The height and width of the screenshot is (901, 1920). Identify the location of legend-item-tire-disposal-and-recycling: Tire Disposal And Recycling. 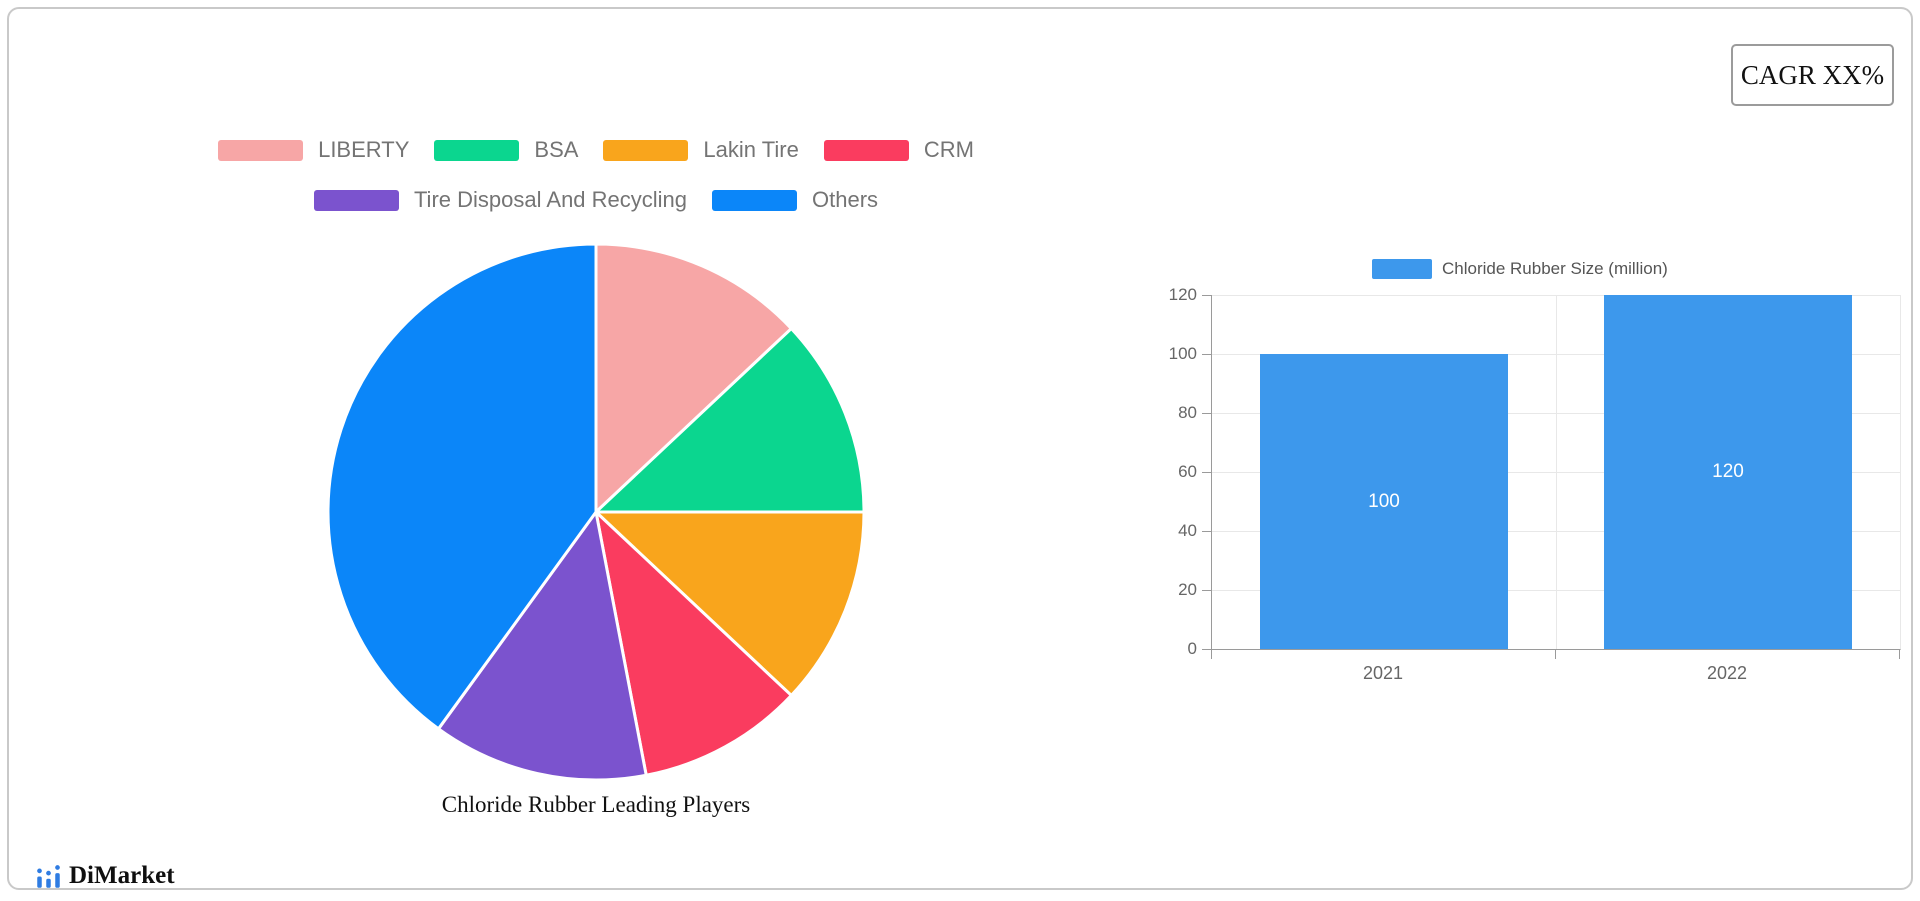
(500, 199).